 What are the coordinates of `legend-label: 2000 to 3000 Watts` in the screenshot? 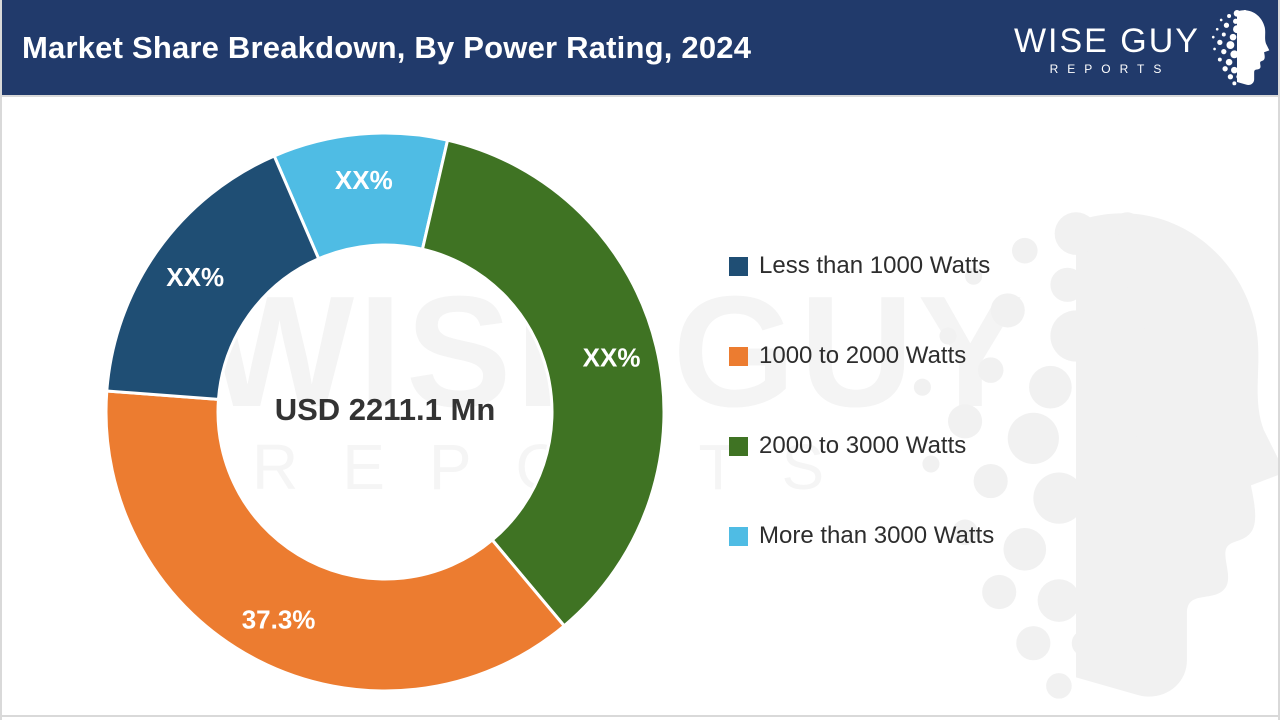 It's located at (863, 445).